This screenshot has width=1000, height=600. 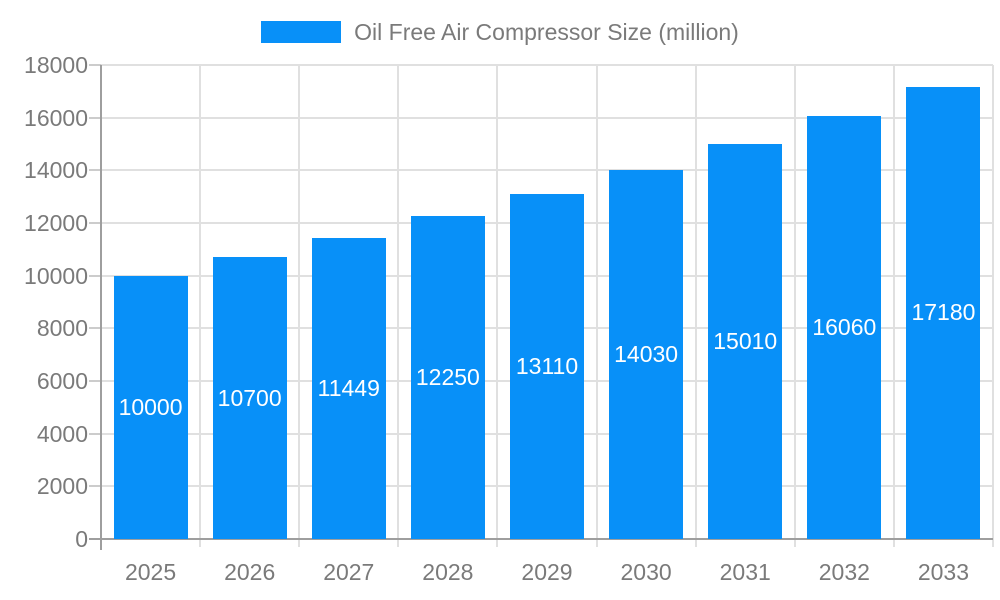 I want to click on y-axis-tick-label: 14000, so click(x=56, y=170).